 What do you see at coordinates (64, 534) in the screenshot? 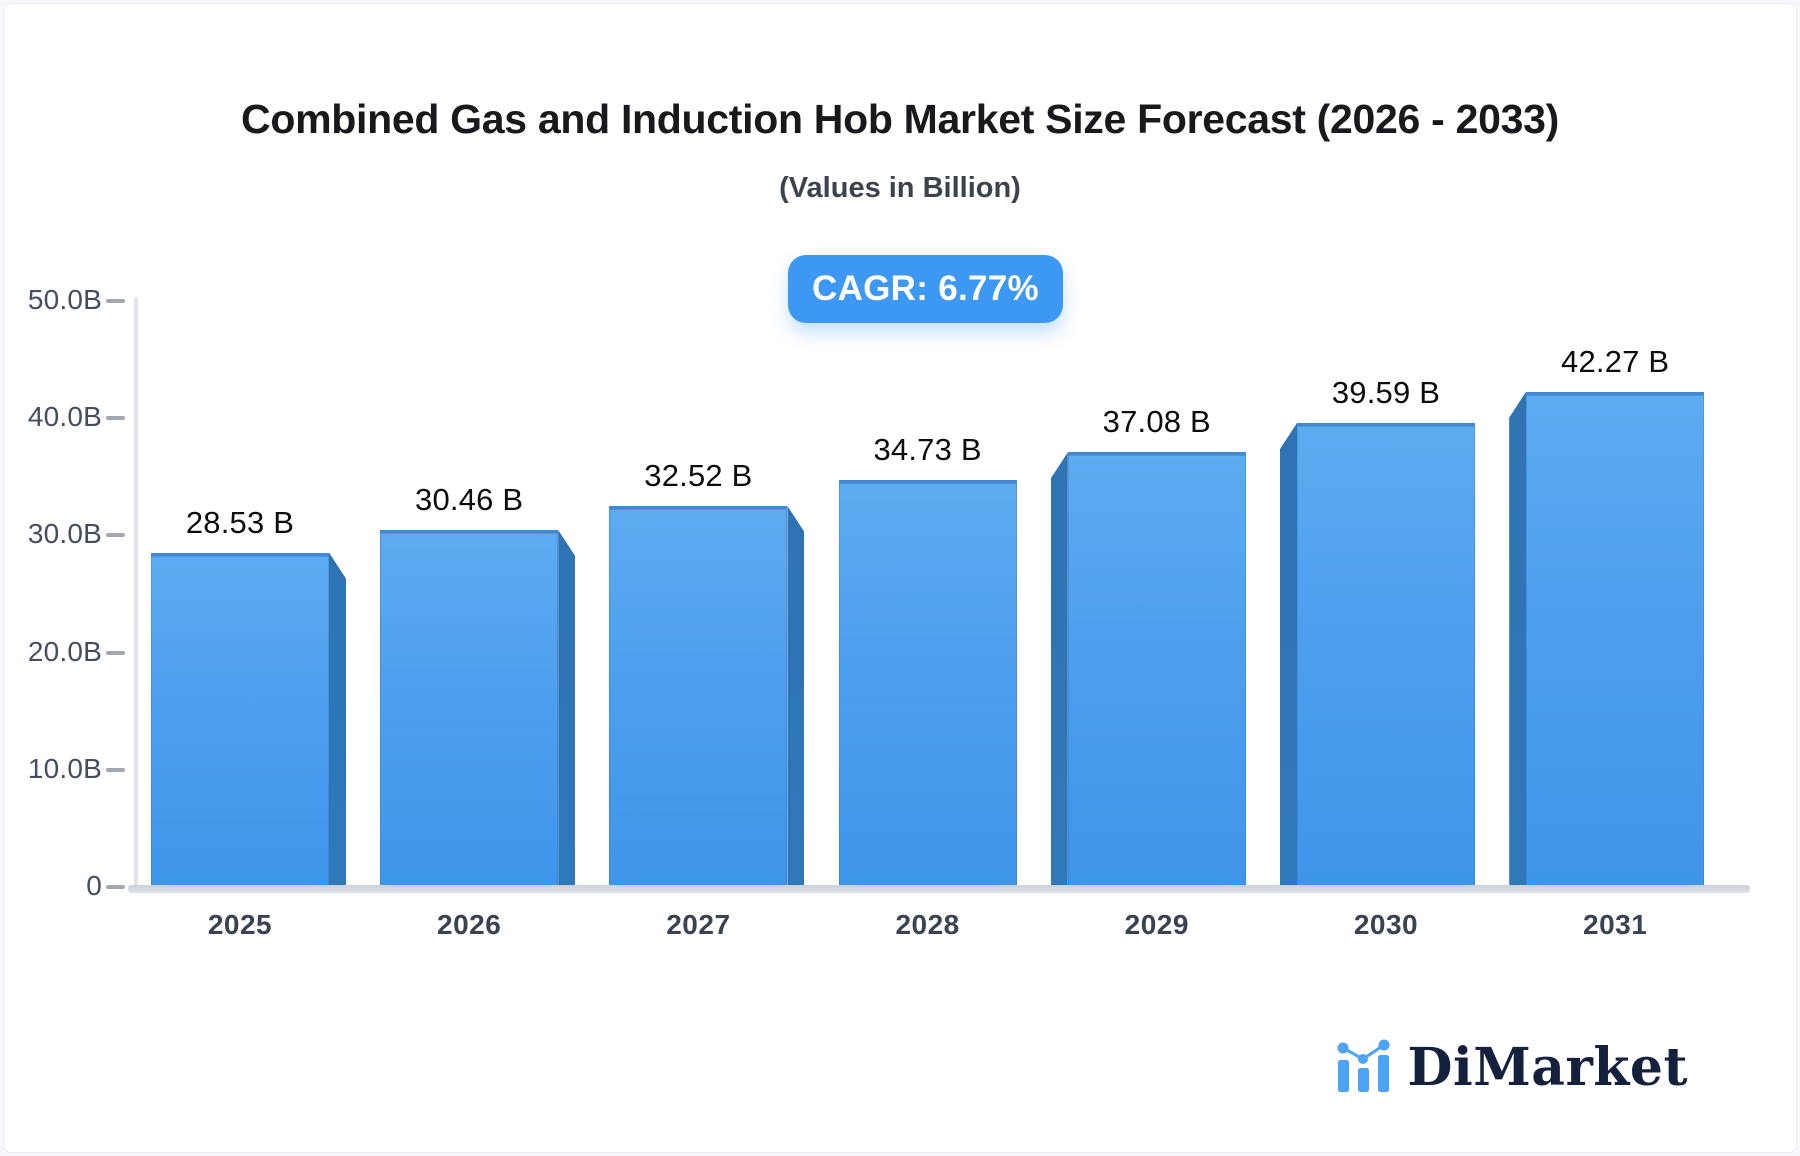
I see `y-tick-label: 30.0B` at bounding box center [64, 534].